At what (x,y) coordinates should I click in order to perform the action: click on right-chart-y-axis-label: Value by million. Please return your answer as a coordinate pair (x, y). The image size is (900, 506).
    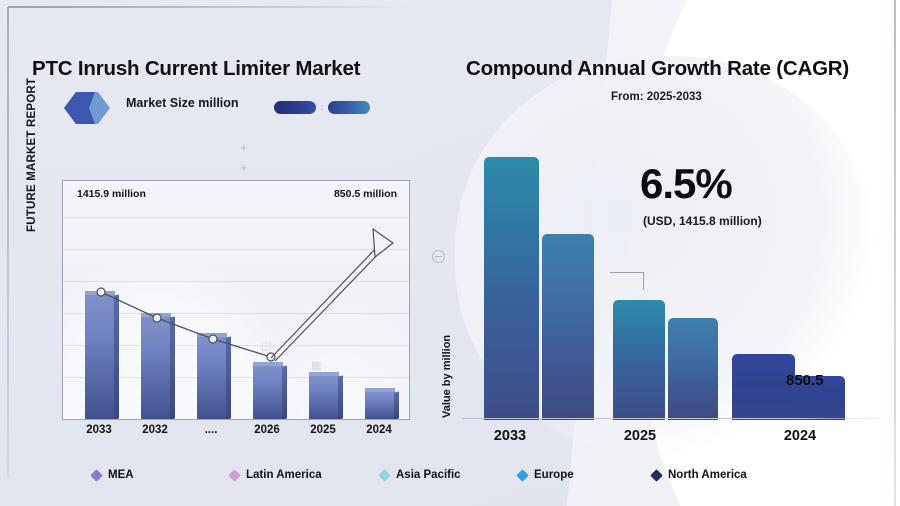
    Looking at the image, I should click on (447, 376).